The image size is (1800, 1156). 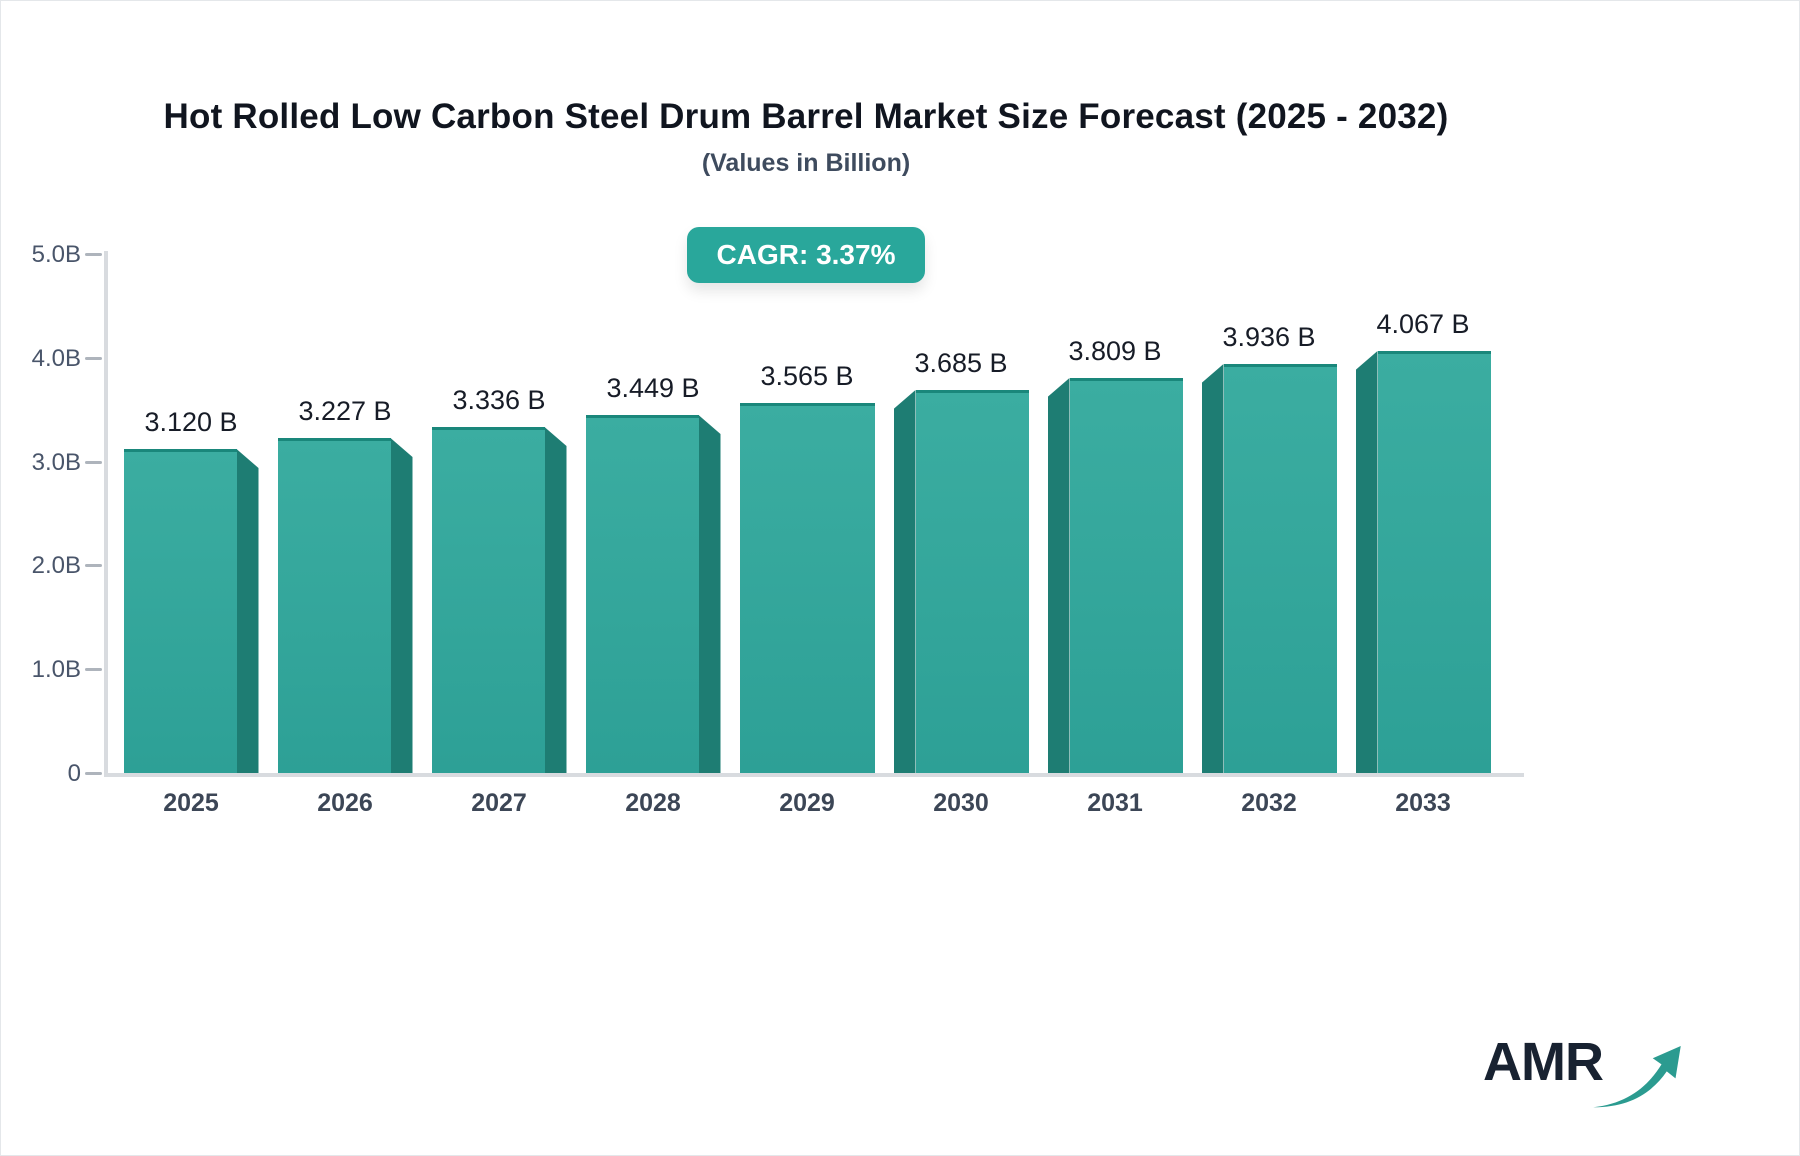 What do you see at coordinates (56, 566) in the screenshot?
I see `y-axis-tick-label: 2.0B` at bounding box center [56, 566].